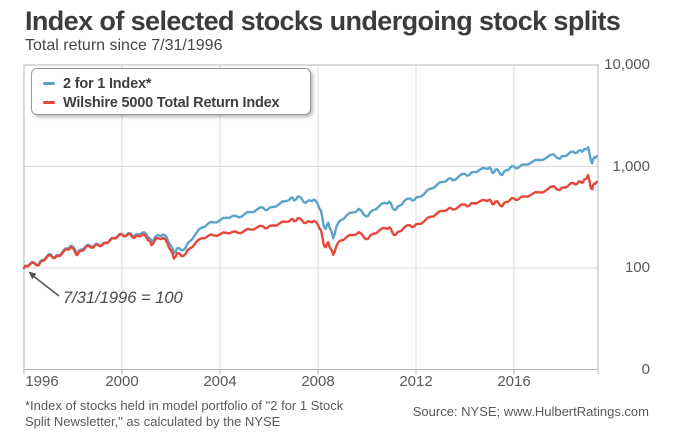  What do you see at coordinates (171, 83) in the screenshot?
I see `legend-item-2for1: 2 for 1 Index*` at bounding box center [171, 83].